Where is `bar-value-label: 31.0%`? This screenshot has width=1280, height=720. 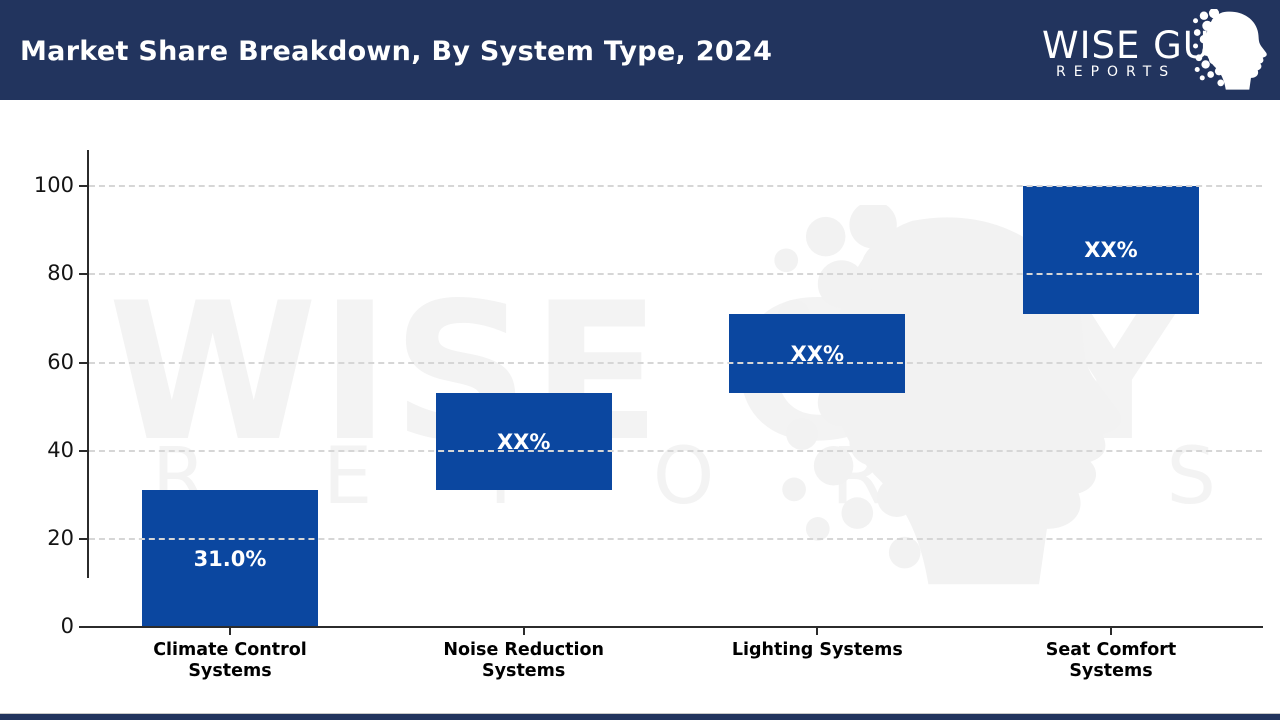 bar-value-label: 31.0% is located at coordinates (230, 558).